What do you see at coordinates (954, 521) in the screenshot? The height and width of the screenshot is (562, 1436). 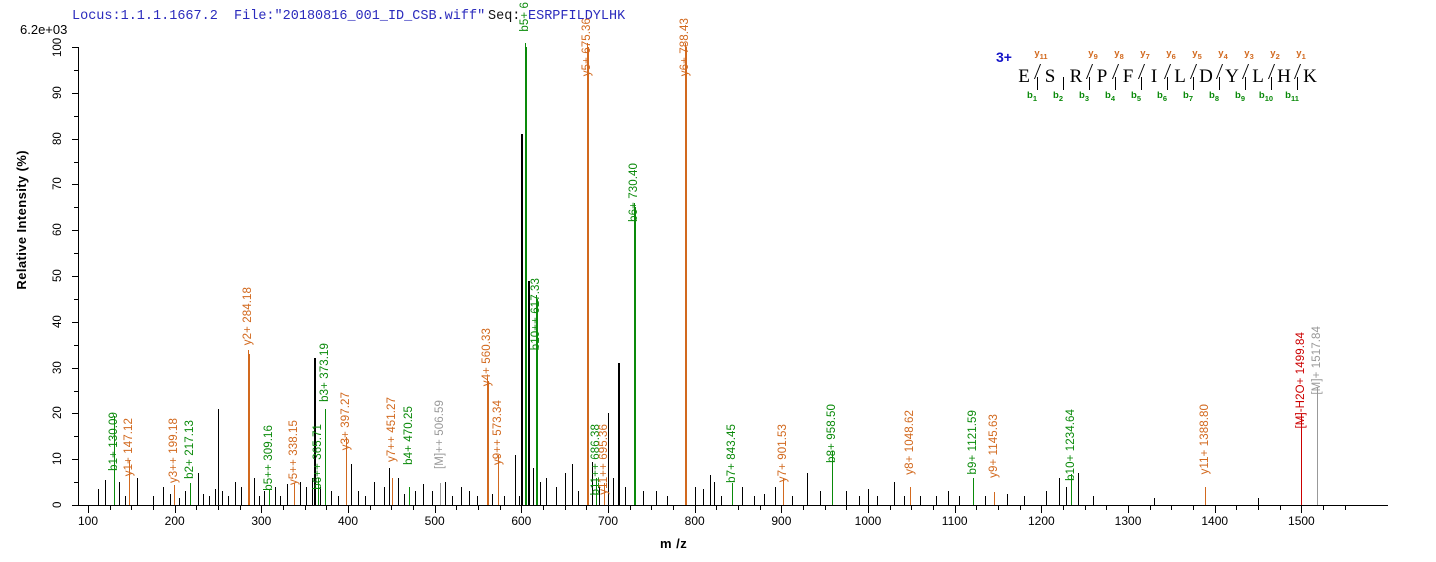 I see `x-tick-label: 1100` at bounding box center [954, 521].